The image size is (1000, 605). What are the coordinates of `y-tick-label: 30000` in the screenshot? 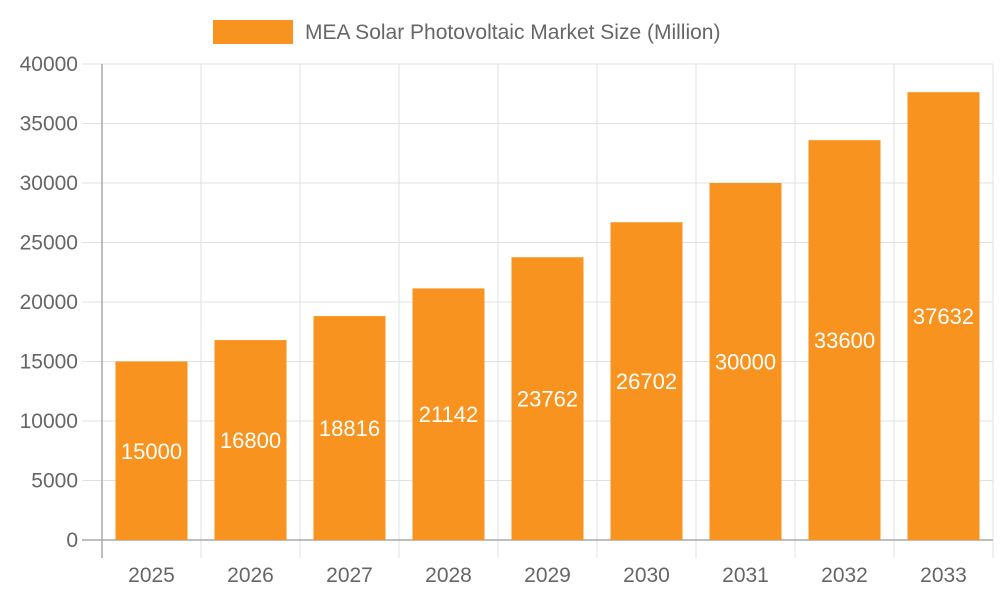 It's located at (49, 183).